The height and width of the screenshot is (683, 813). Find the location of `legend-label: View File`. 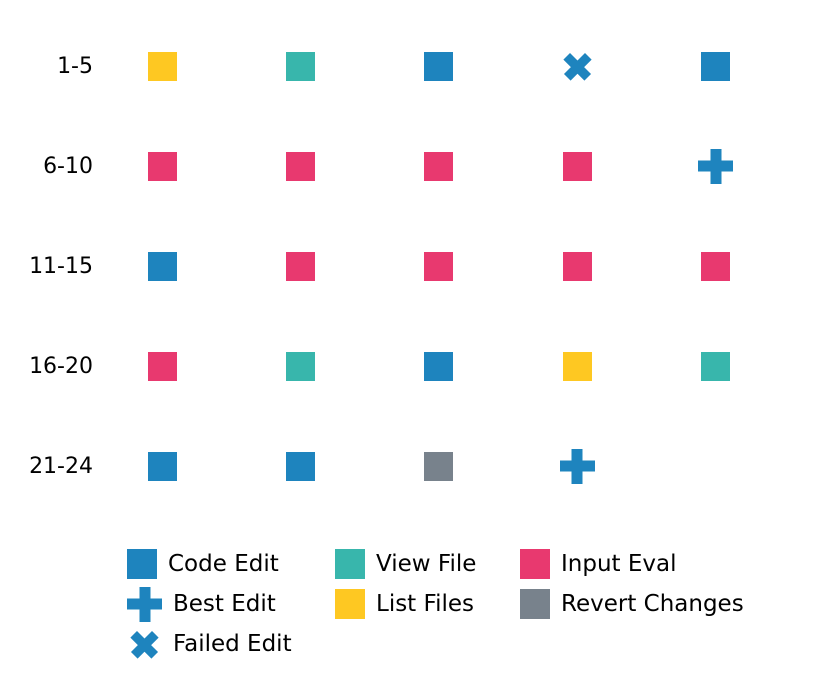

legend-label: View File is located at coordinates (426, 564).